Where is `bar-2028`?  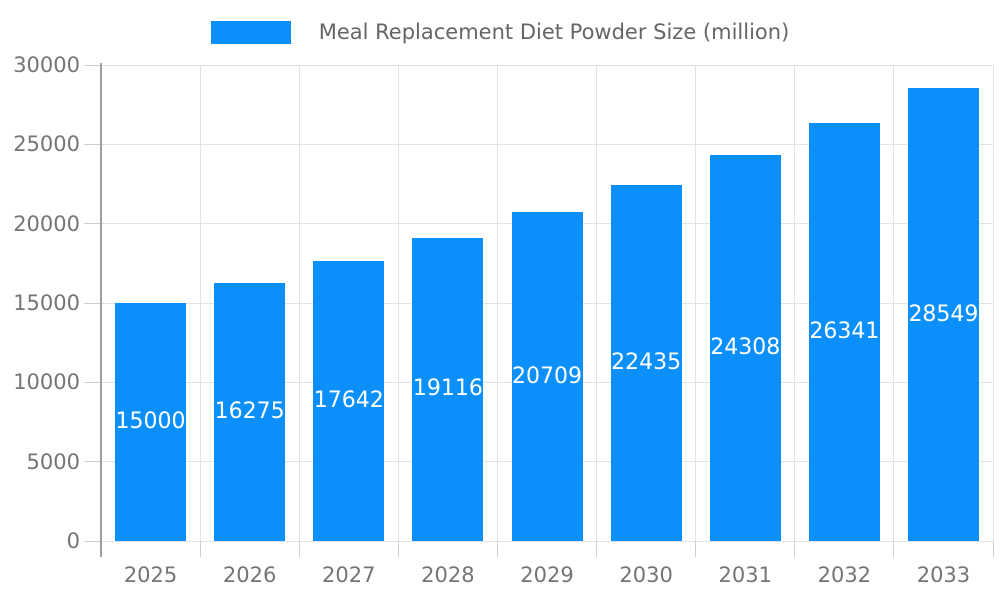 bar-2028 is located at coordinates (448, 389).